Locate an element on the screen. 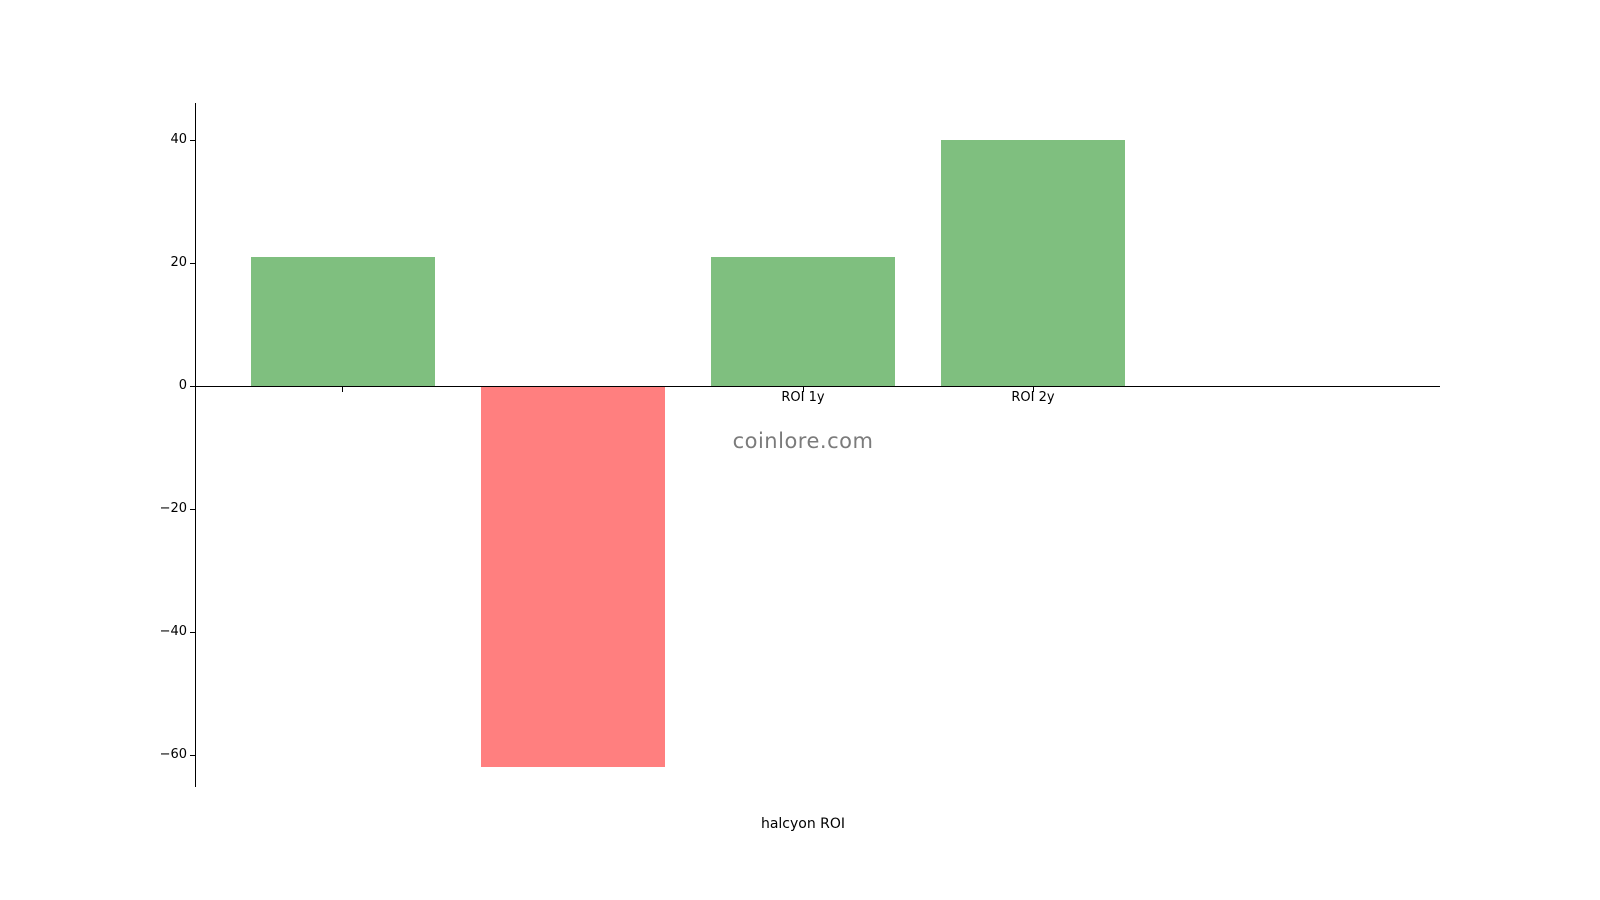 This screenshot has height=900, width=1600. y-tick-label: 20 is located at coordinates (178, 262).